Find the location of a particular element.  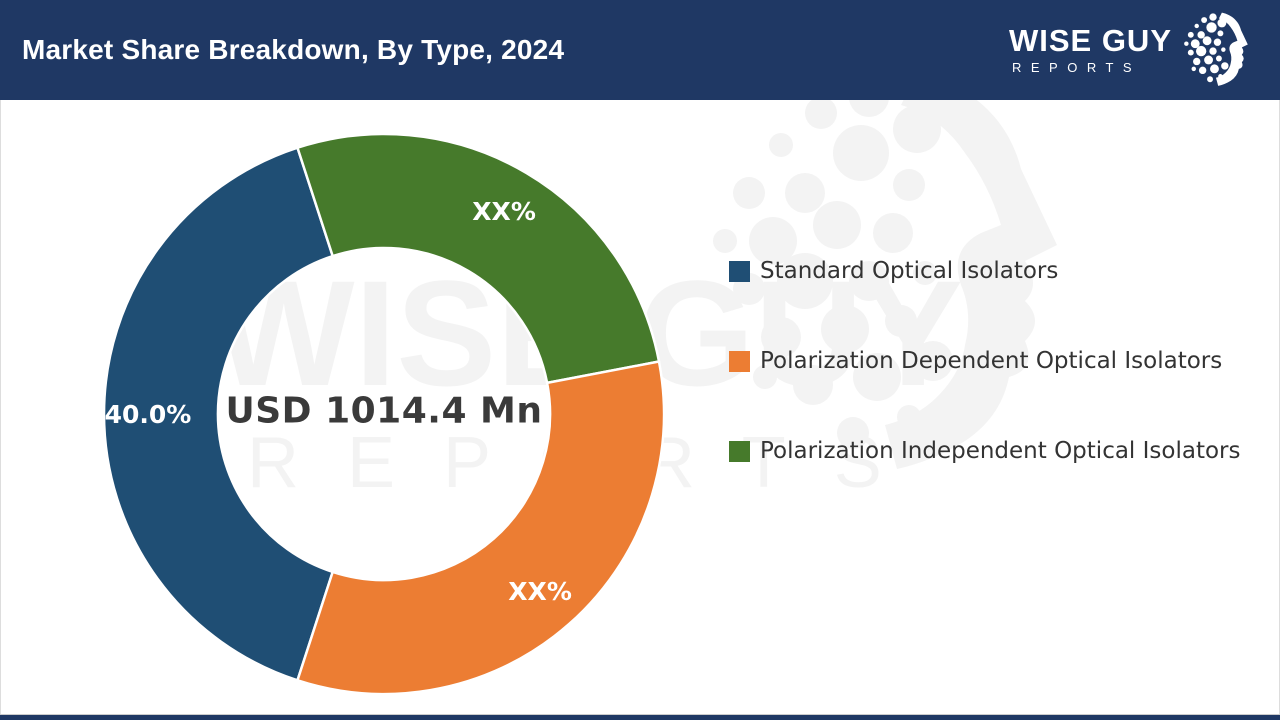

dotted-head-icon is located at coordinates (1216, 49).